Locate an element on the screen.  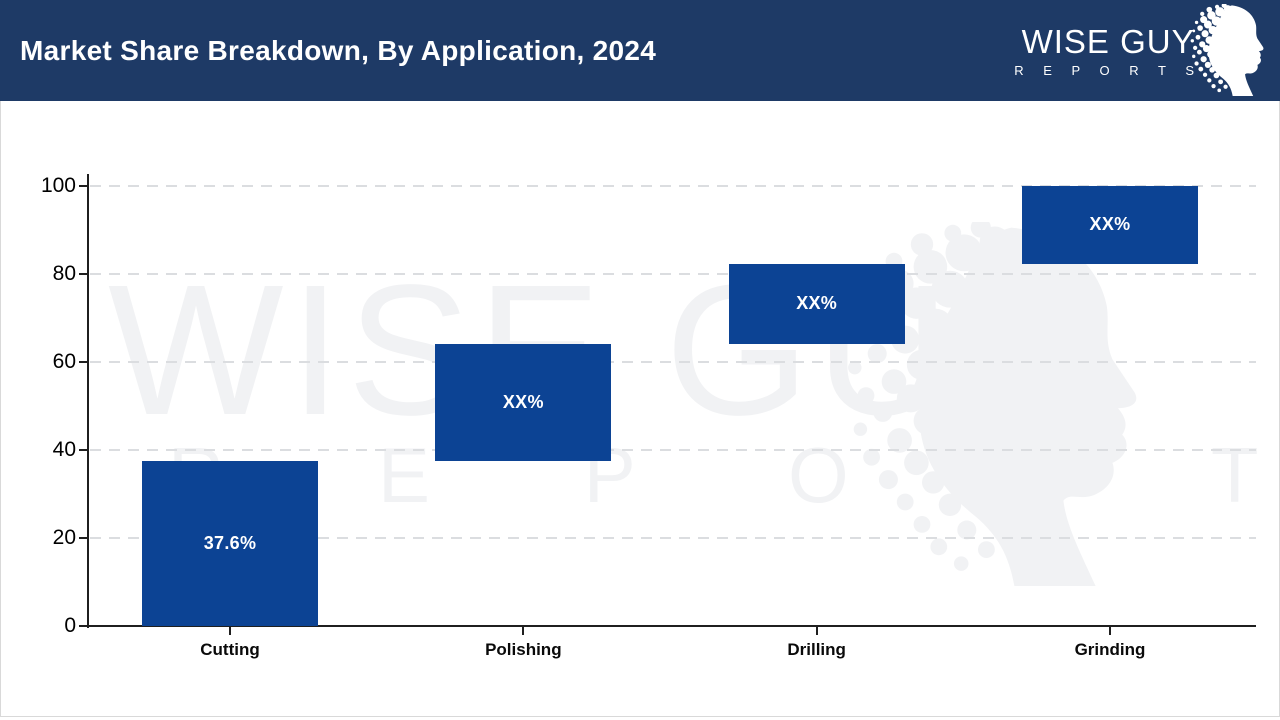
x-axis-label-drilling: Drilling is located at coordinates (816, 649).